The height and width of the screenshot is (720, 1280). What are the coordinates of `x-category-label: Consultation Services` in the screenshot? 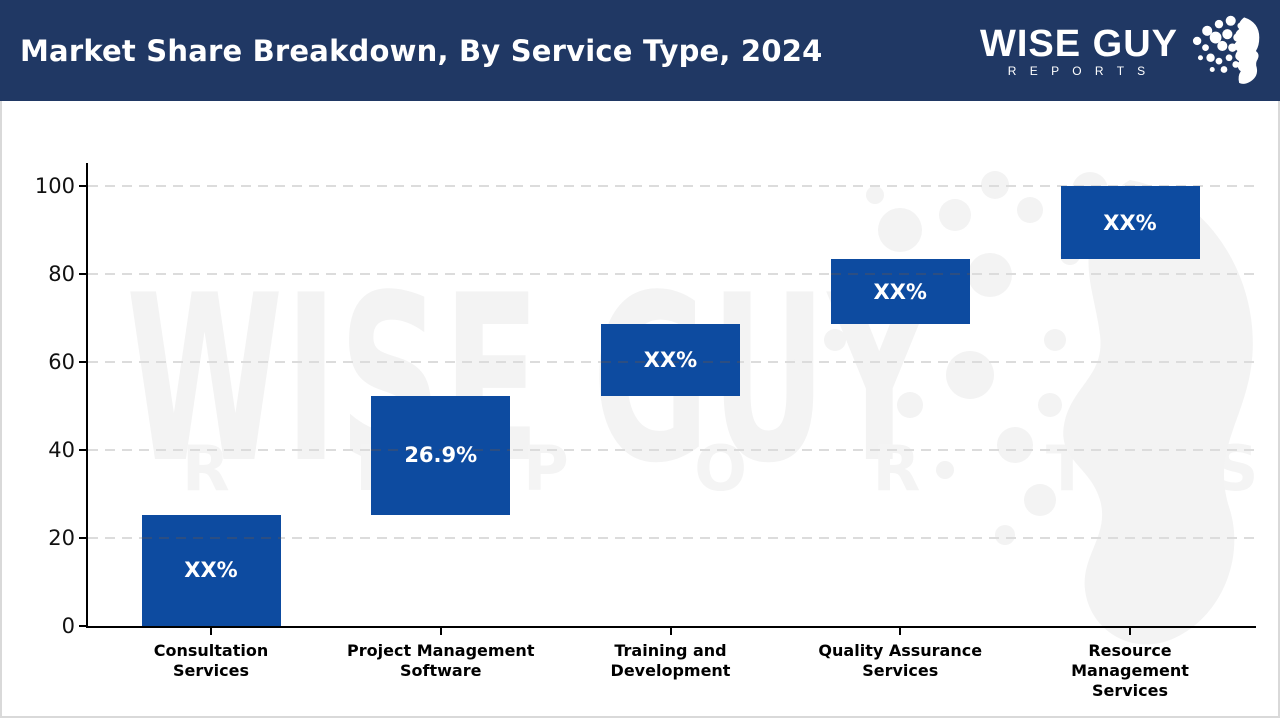 It's located at (211, 660).